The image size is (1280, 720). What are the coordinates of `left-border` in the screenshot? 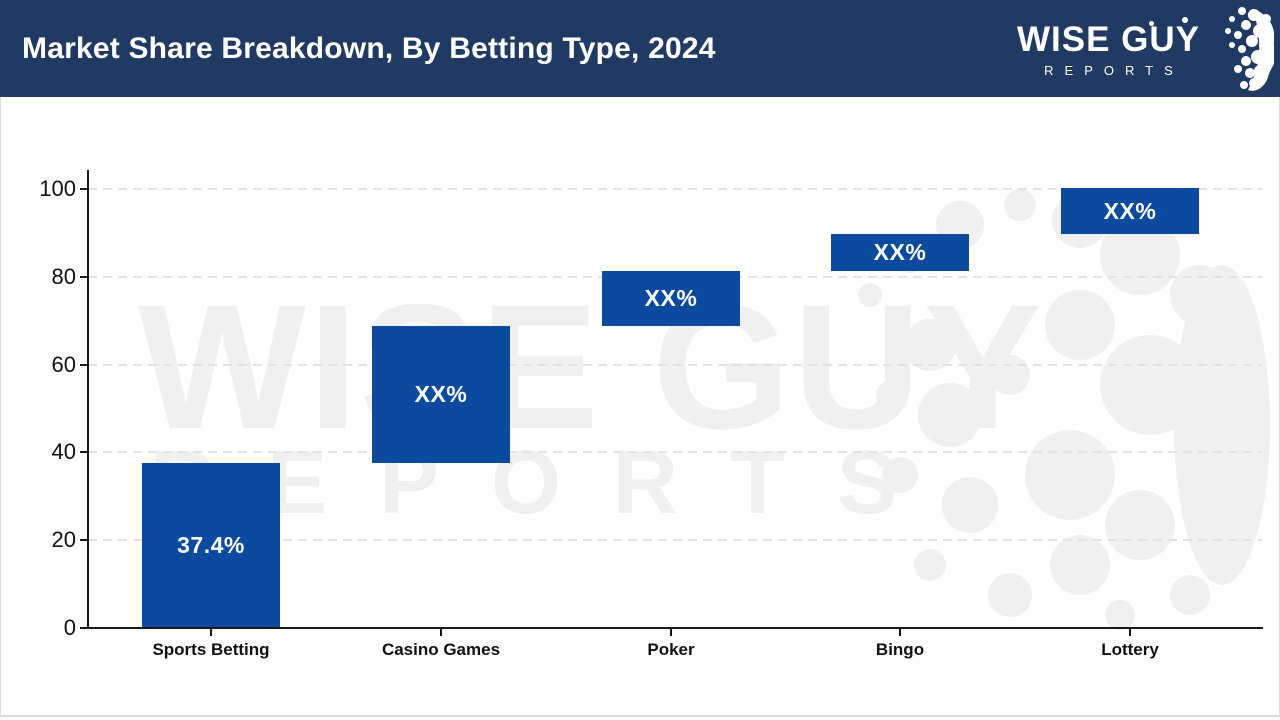 It's located at (0, 407).